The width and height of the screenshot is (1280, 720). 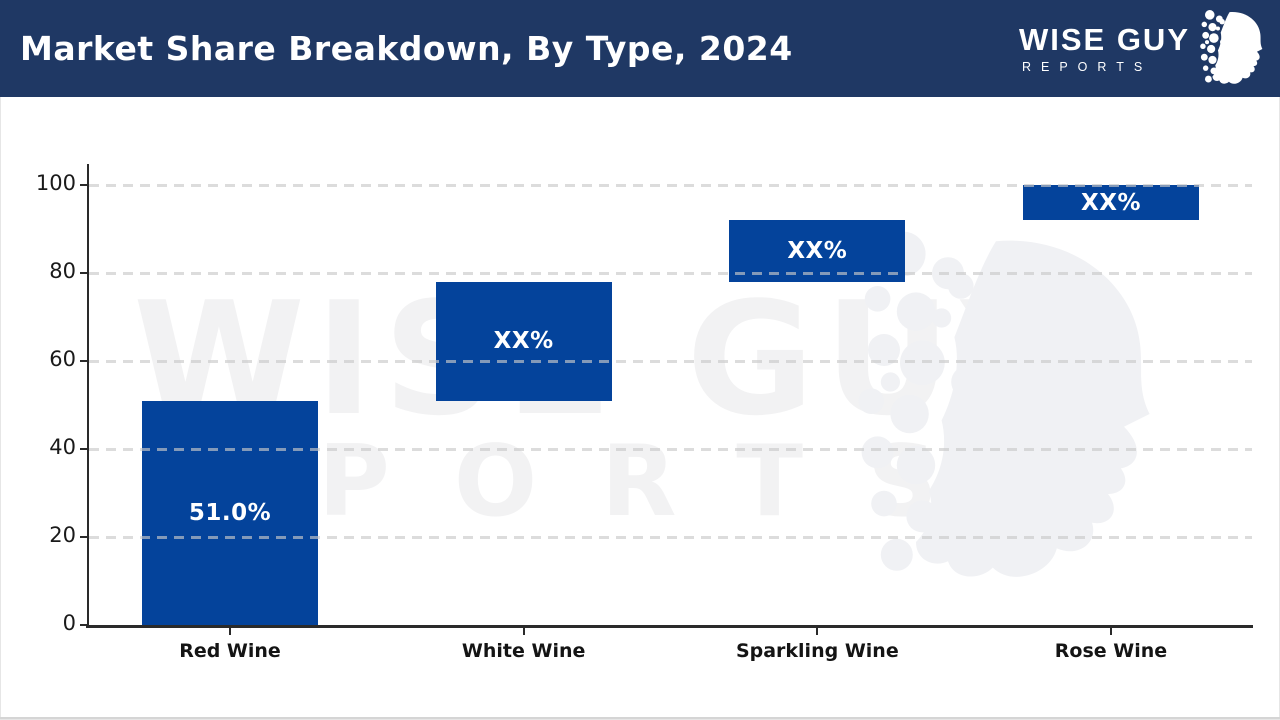 What do you see at coordinates (88, 395) in the screenshot?
I see `y-axis-line` at bounding box center [88, 395].